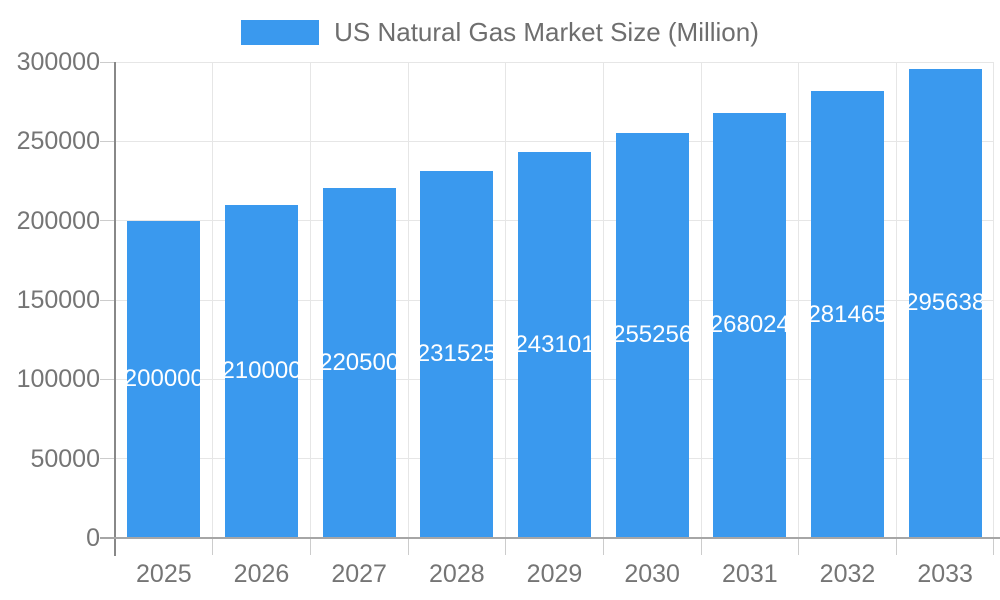  What do you see at coordinates (93, 538) in the screenshot?
I see `y-axis-label: 0` at bounding box center [93, 538].